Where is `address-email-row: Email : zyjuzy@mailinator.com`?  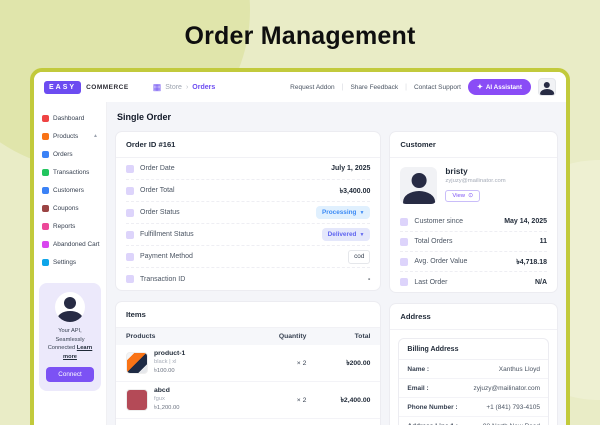 address-email-row: Email : zyjuzy@mailinator.com is located at coordinates (473, 388).